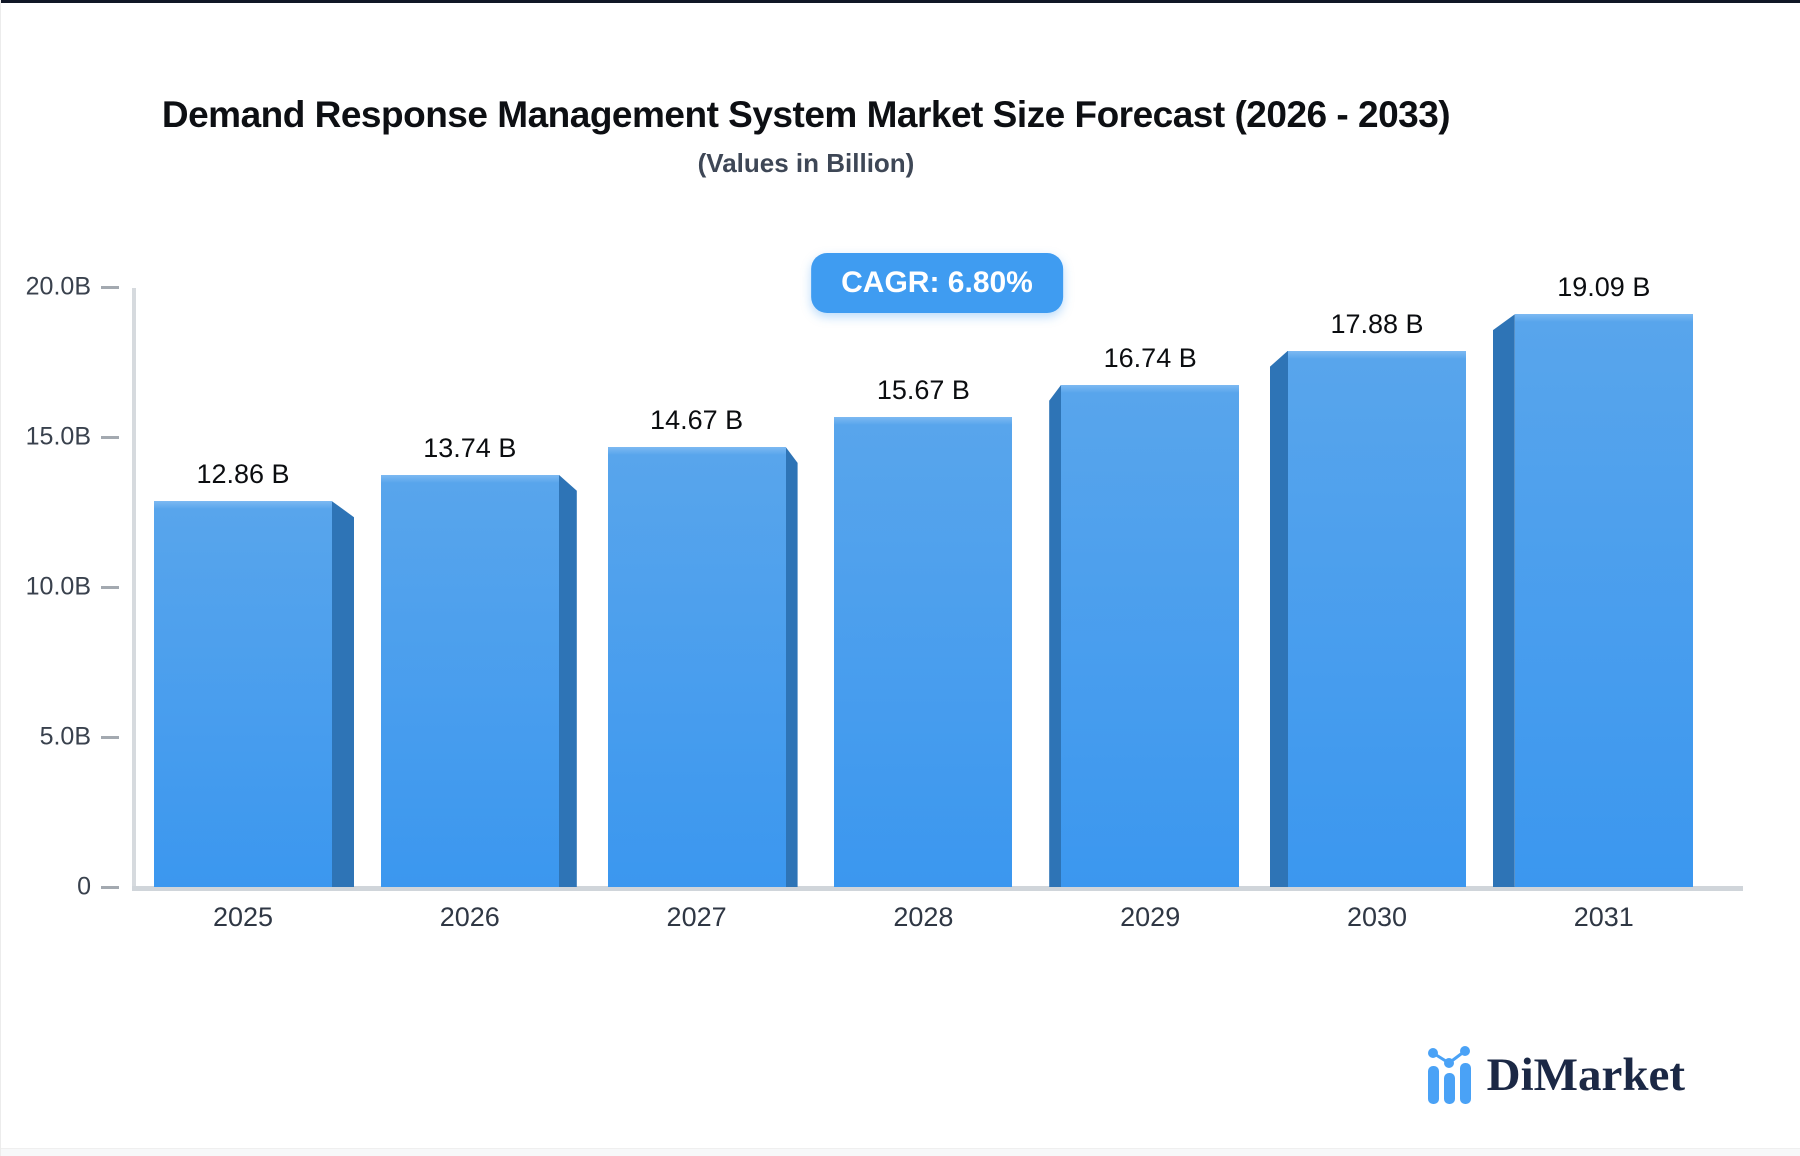 The width and height of the screenshot is (1800, 1156). I want to click on bar-2026, so click(469, 680).